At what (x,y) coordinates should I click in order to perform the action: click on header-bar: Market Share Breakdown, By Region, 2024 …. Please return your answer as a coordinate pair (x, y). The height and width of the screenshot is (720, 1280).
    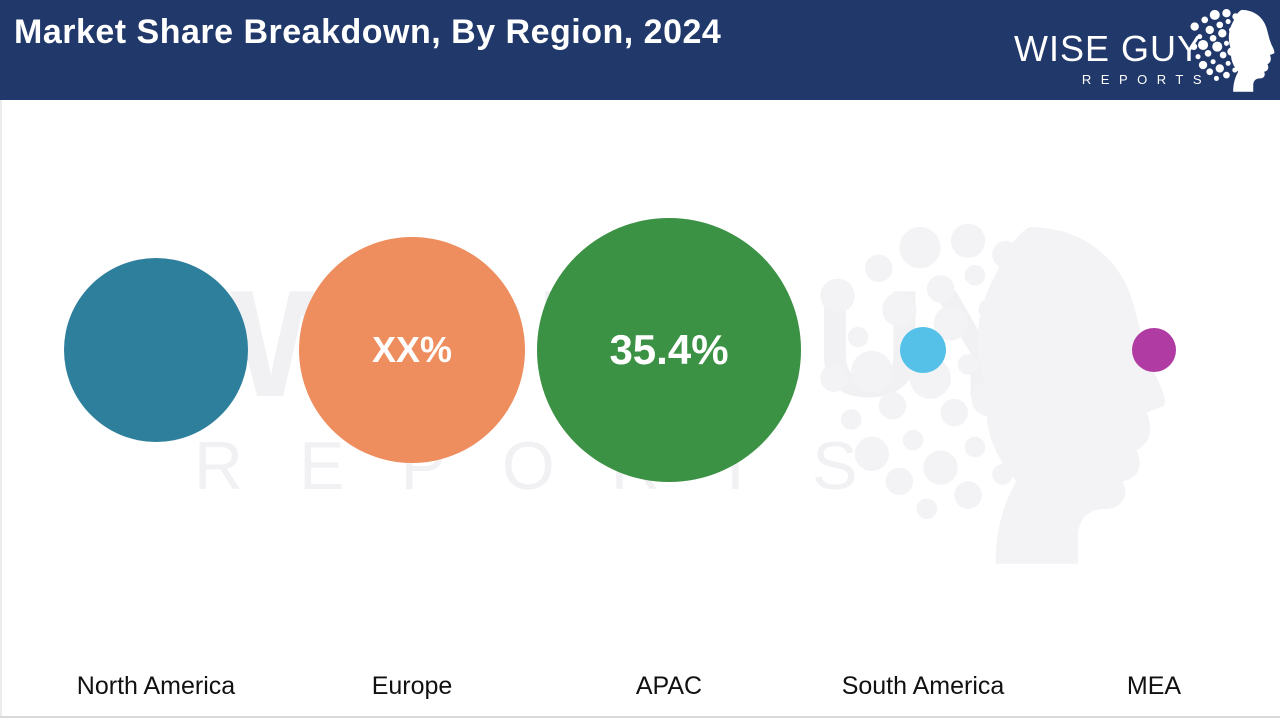
    Looking at the image, I should click on (640, 50).